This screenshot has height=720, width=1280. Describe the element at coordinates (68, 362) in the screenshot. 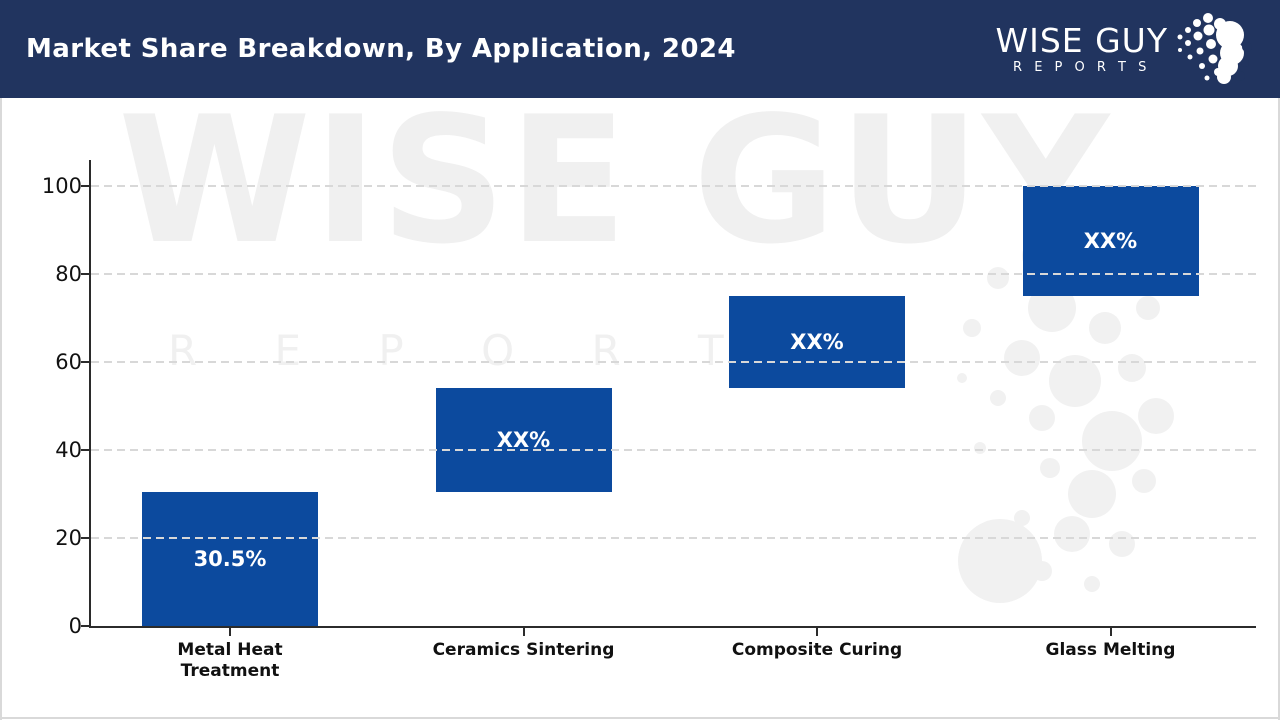

I see `y-tick-label-60: 60` at that location.